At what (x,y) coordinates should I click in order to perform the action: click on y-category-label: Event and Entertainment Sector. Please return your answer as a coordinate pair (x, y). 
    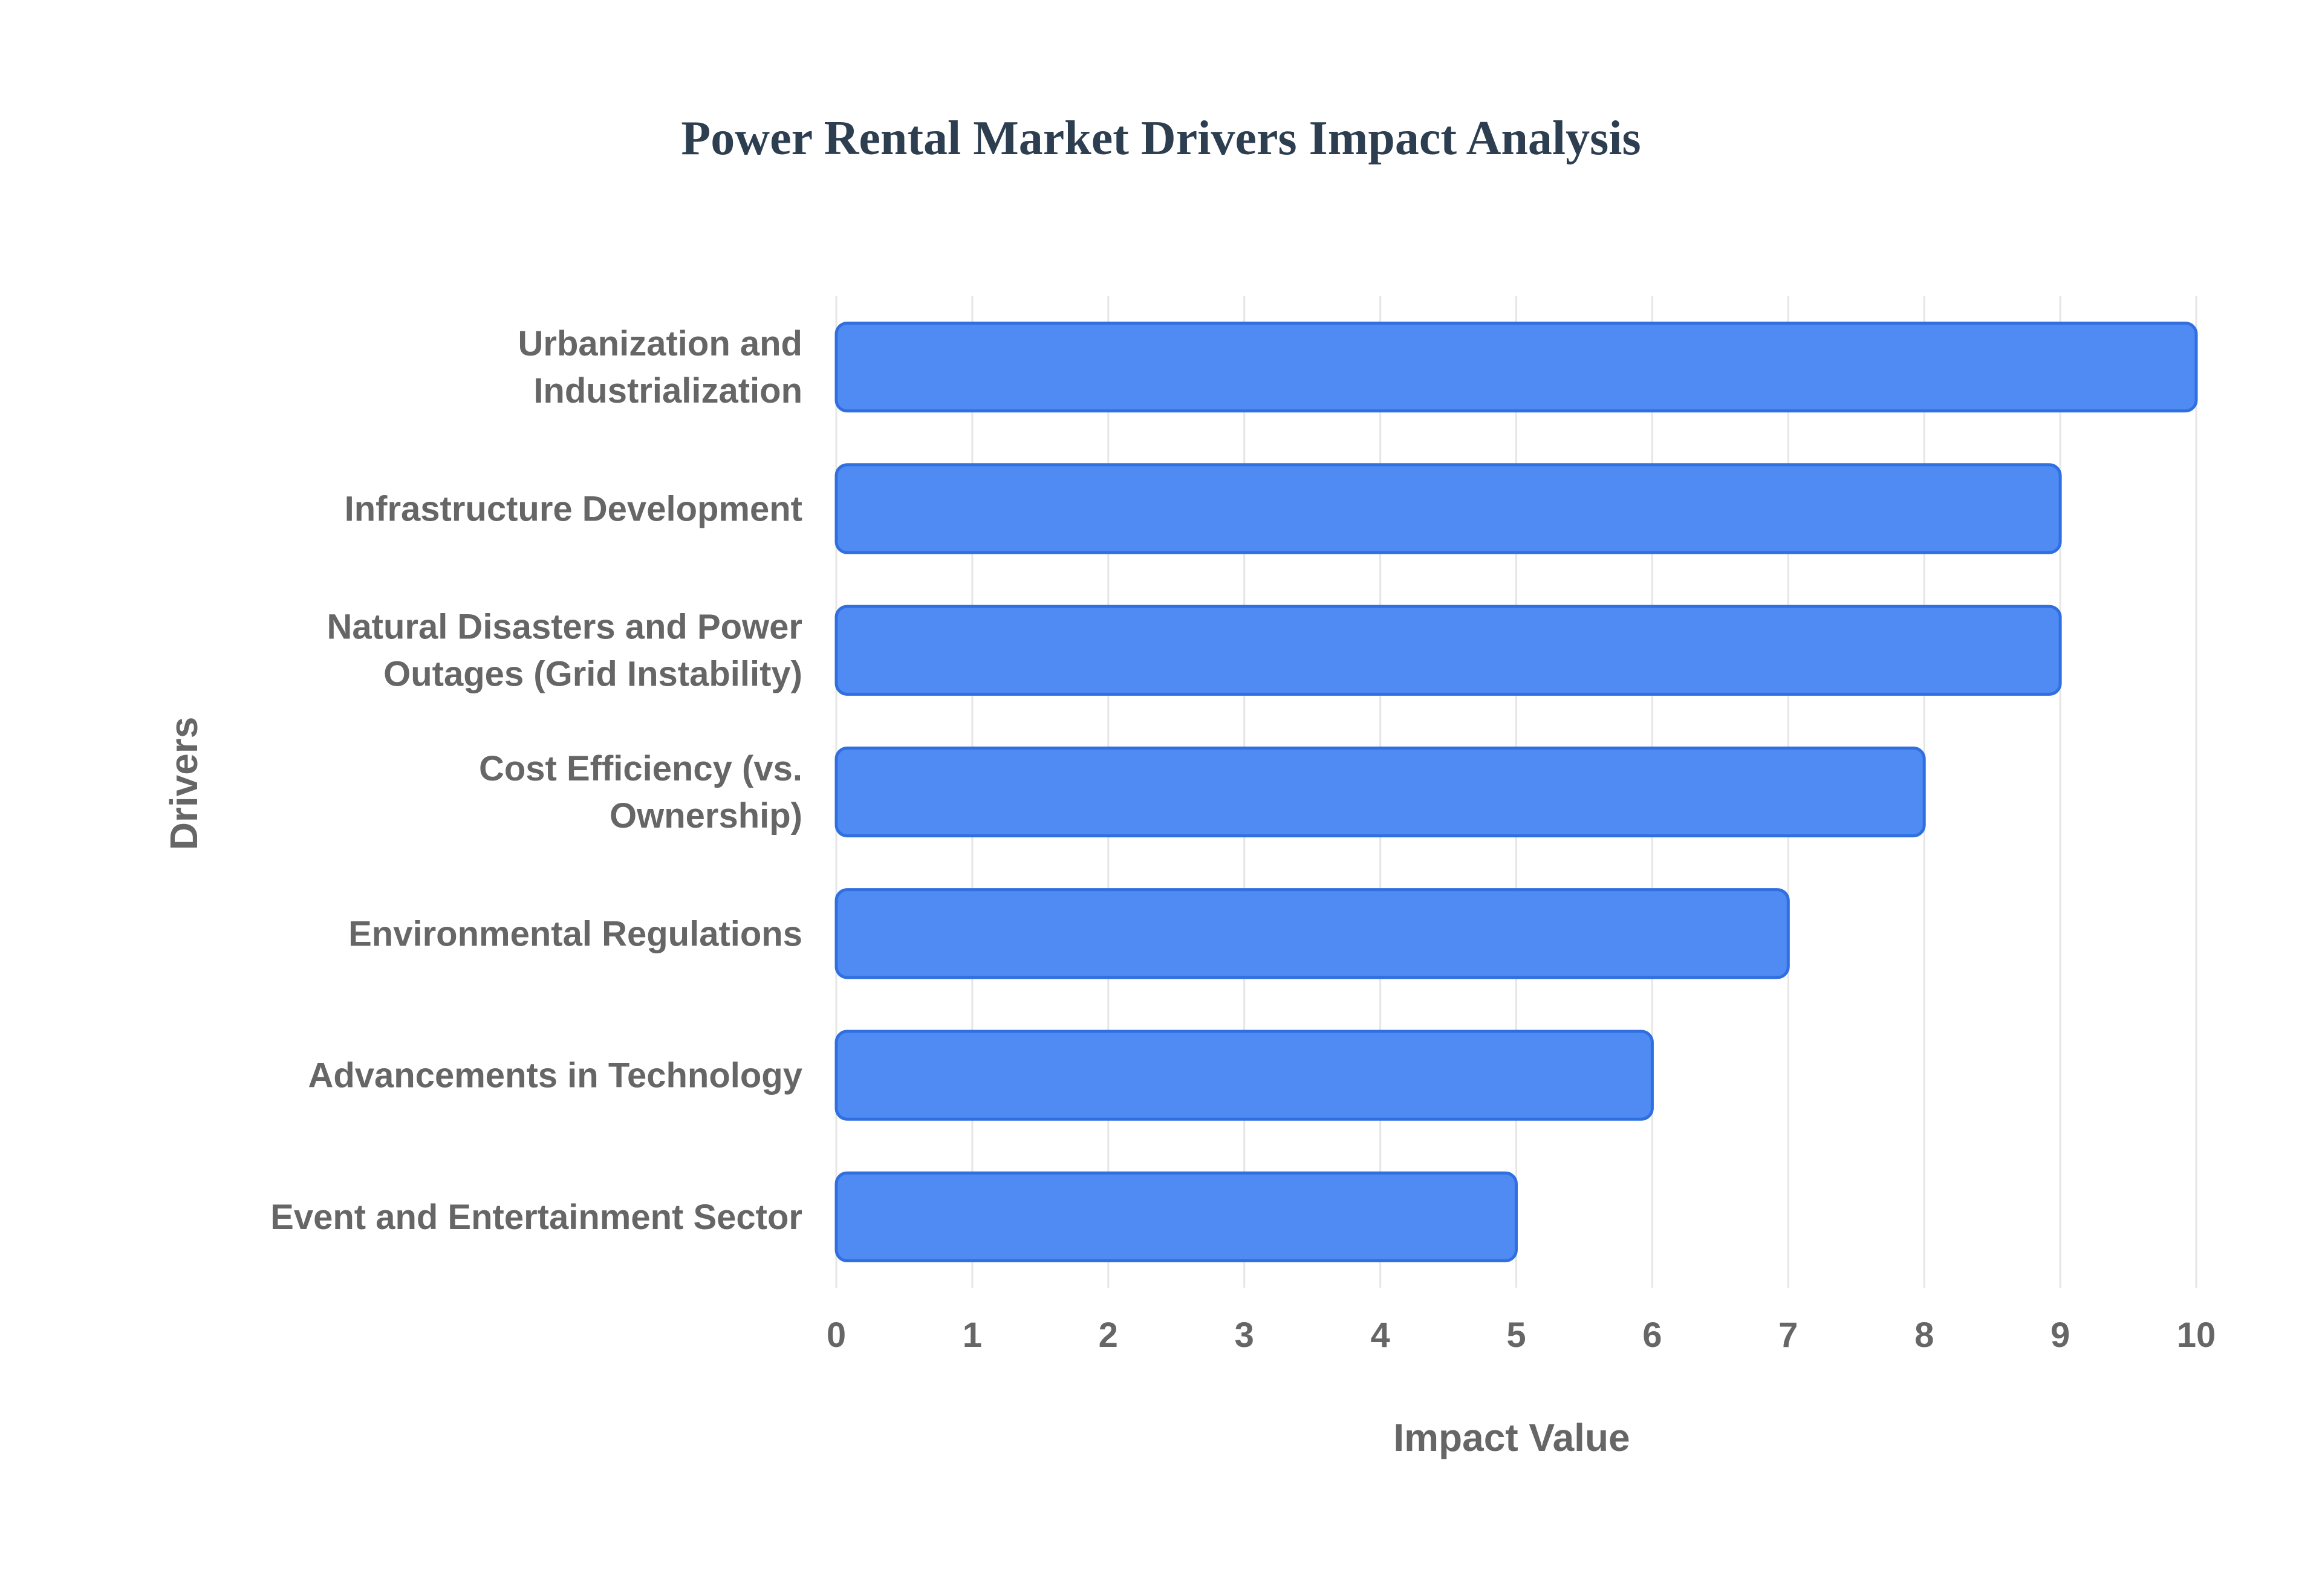
    Looking at the image, I should click on (536, 1217).